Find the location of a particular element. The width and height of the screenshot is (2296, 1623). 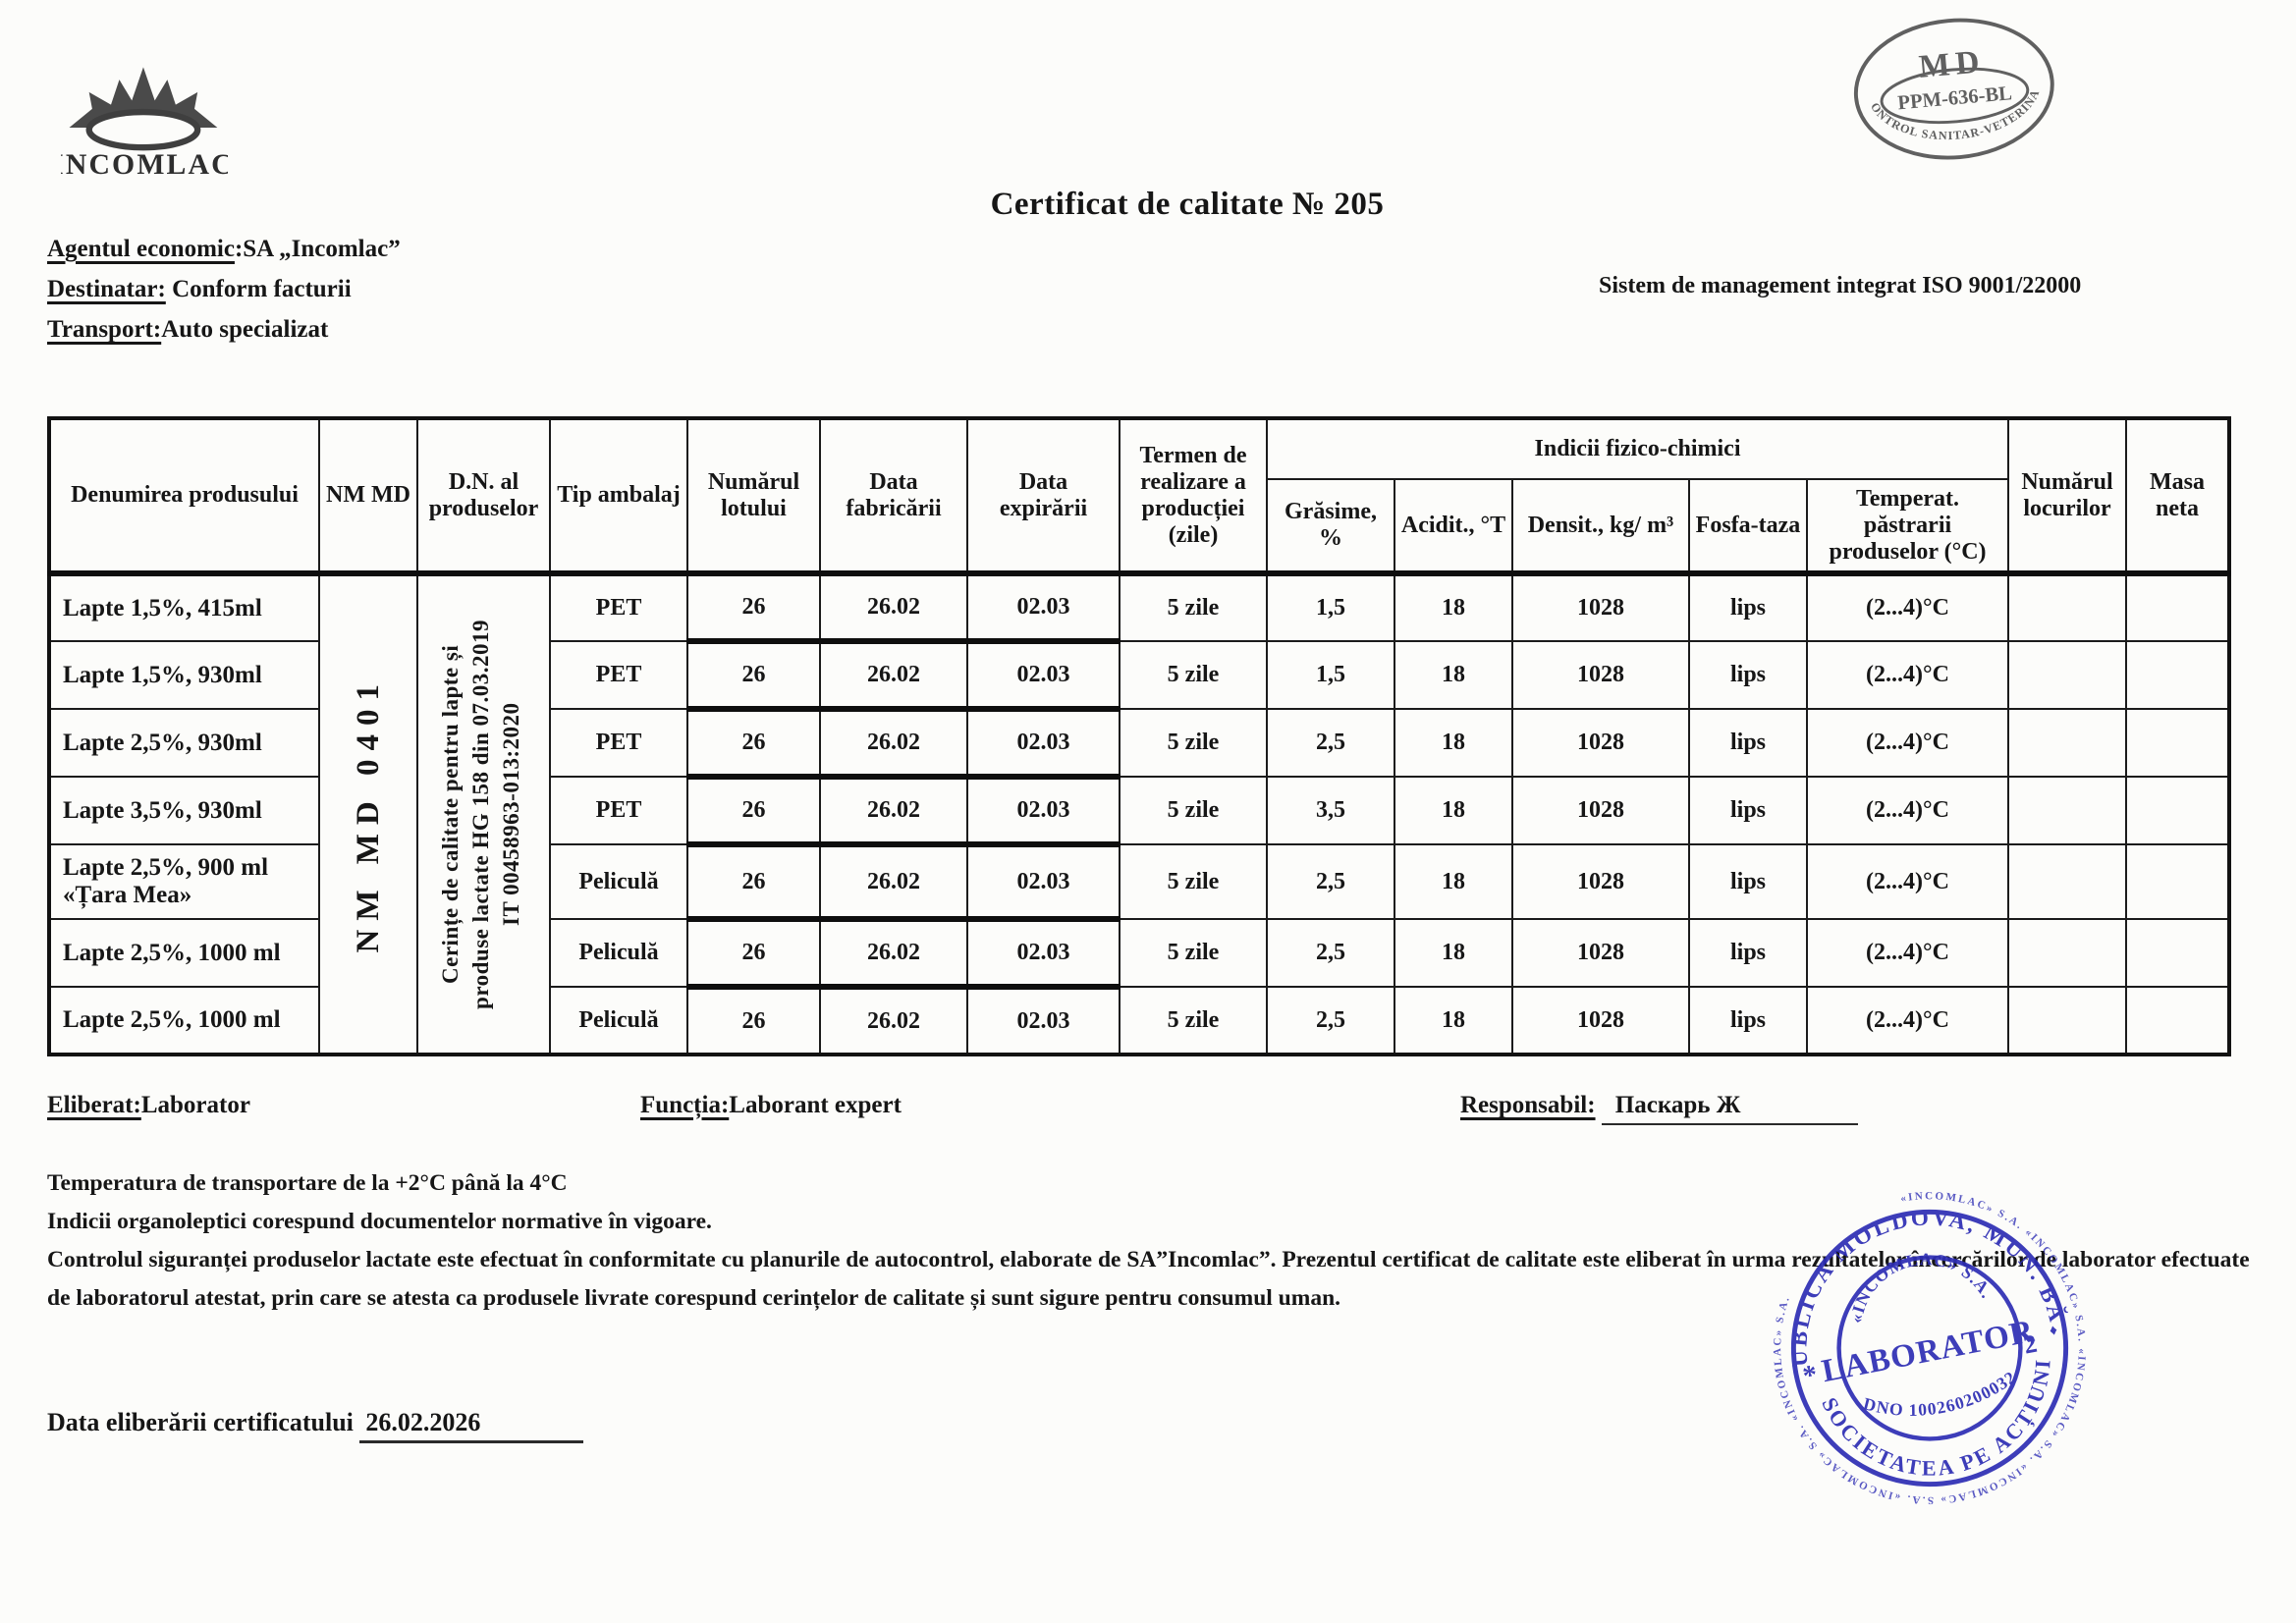

col-header-densit: Densit., kg/ m³ is located at coordinates (1600, 526).